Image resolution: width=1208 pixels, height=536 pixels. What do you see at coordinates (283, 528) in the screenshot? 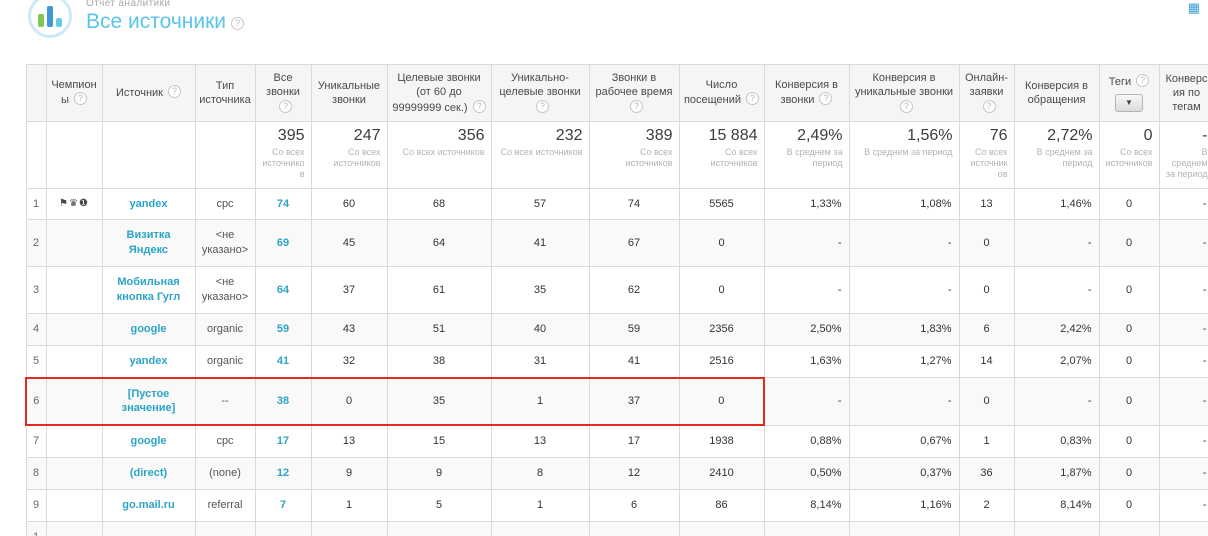
I see `cell-all_calls: 4` at bounding box center [283, 528].